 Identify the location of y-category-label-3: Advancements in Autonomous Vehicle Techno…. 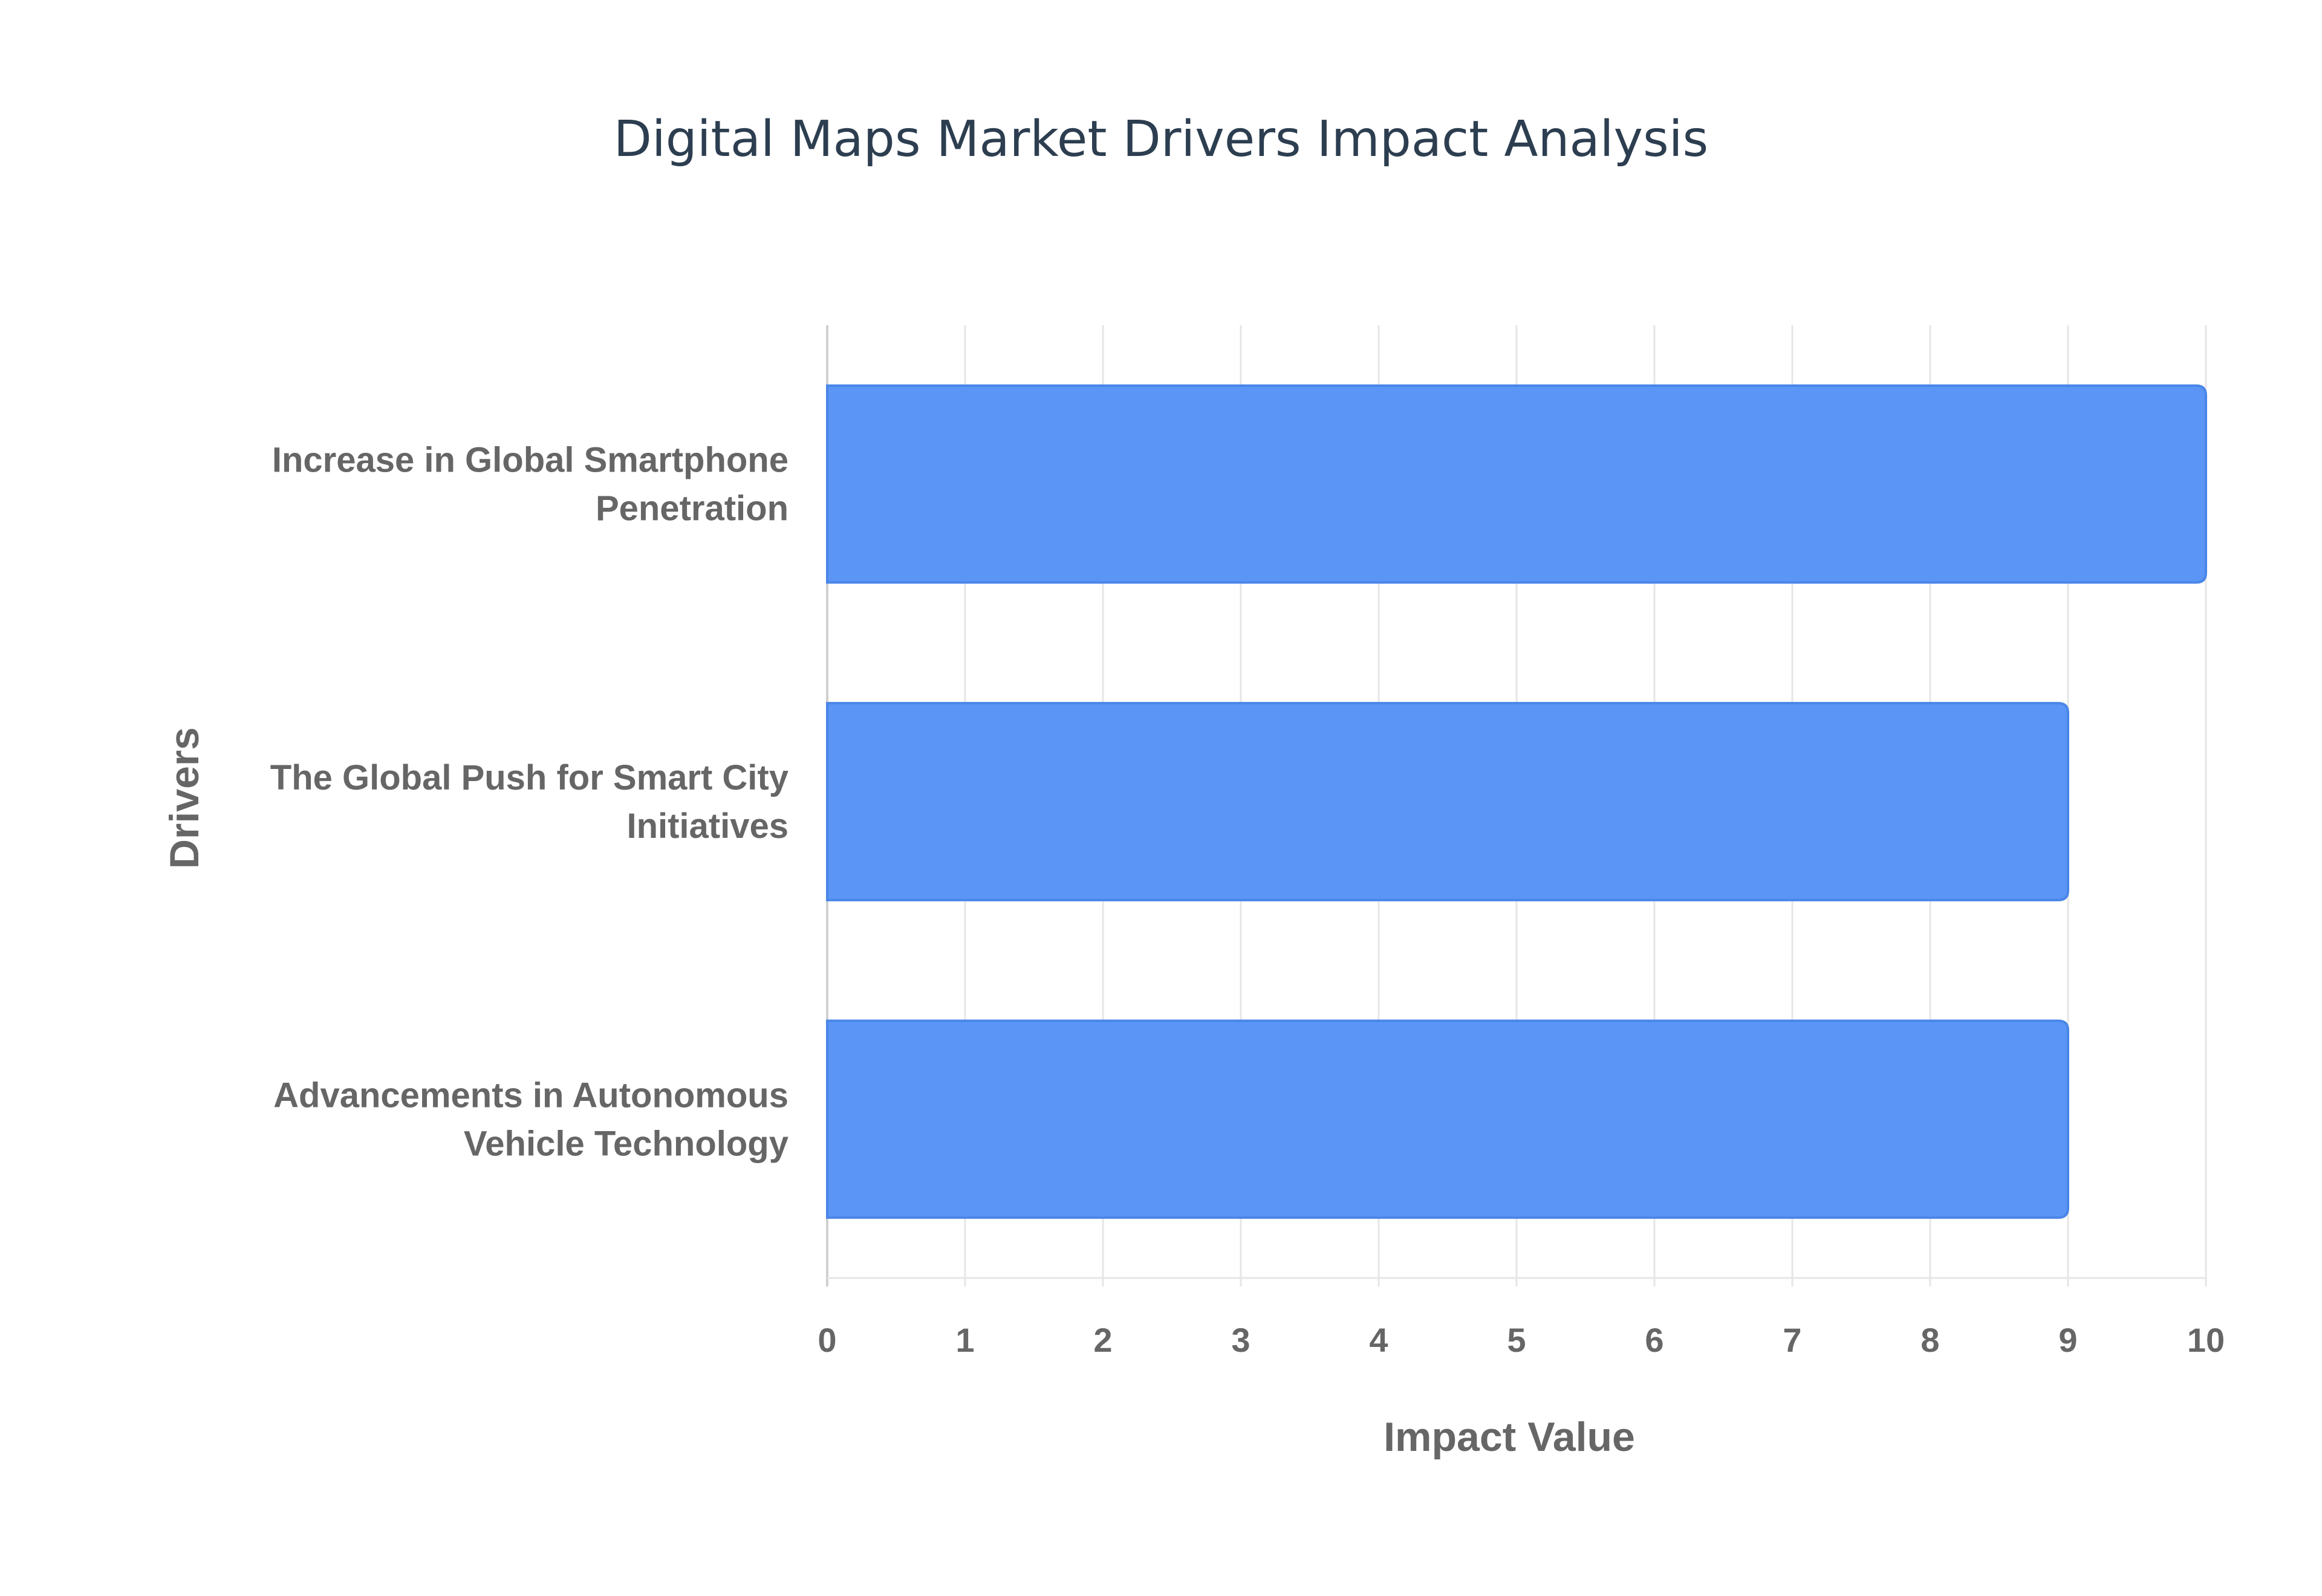
(531, 1119).